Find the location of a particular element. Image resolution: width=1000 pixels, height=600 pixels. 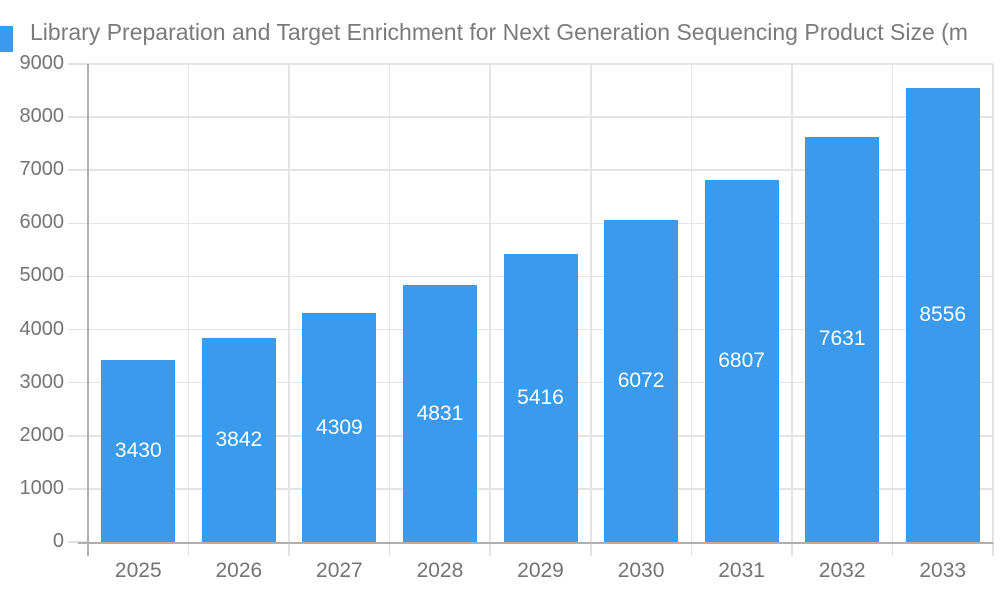

bar-2032 is located at coordinates (842, 339).